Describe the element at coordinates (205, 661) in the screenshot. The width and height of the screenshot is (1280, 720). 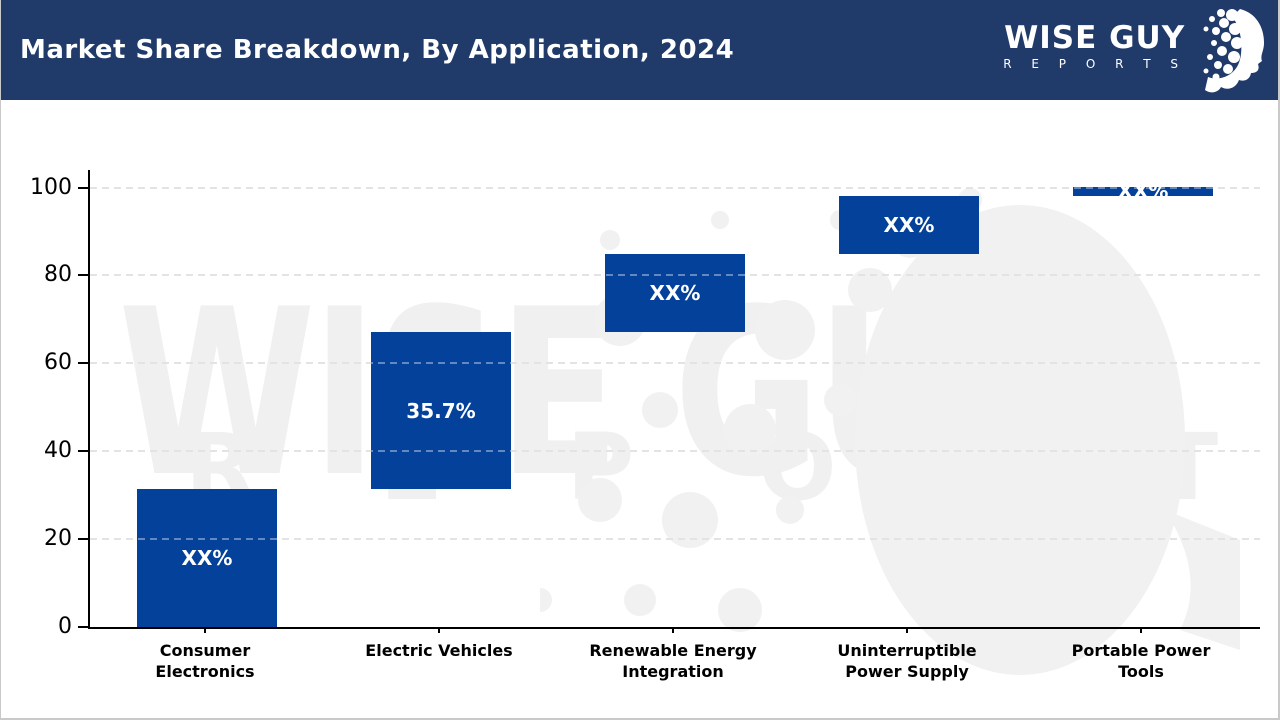
I see `x-category-label: Consumer Electronics` at that location.